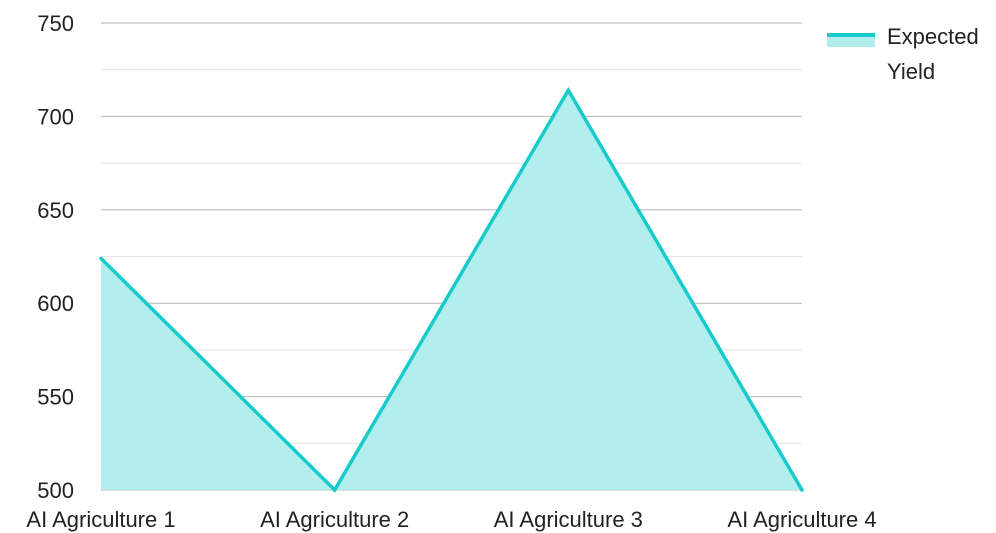 The width and height of the screenshot is (996, 533). Describe the element at coordinates (55, 116) in the screenshot. I see `y-tick-label: 700` at that location.